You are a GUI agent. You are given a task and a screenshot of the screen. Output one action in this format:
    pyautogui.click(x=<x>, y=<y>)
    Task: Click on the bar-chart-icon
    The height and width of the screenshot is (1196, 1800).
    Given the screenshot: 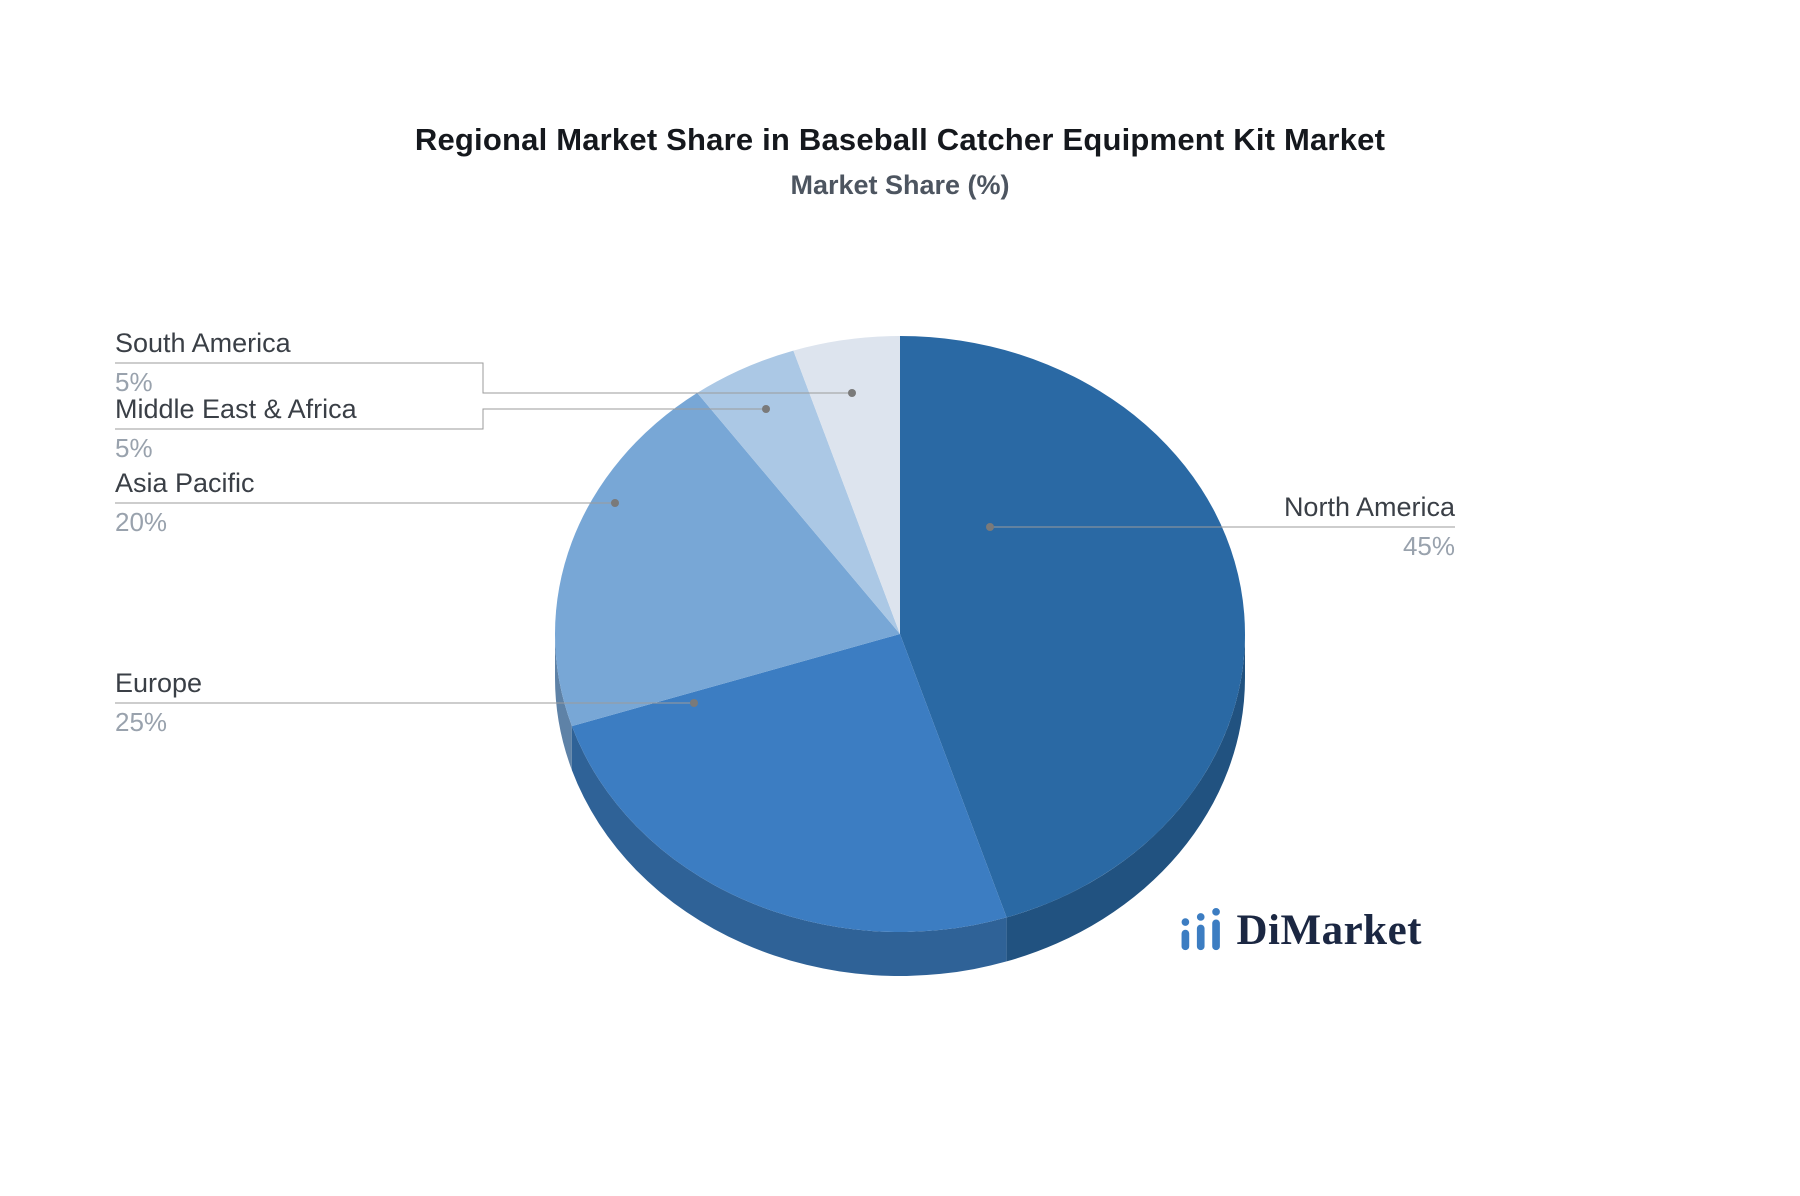 What is the action you would take?
    pyautogui.click(x=1200, y=928)
    